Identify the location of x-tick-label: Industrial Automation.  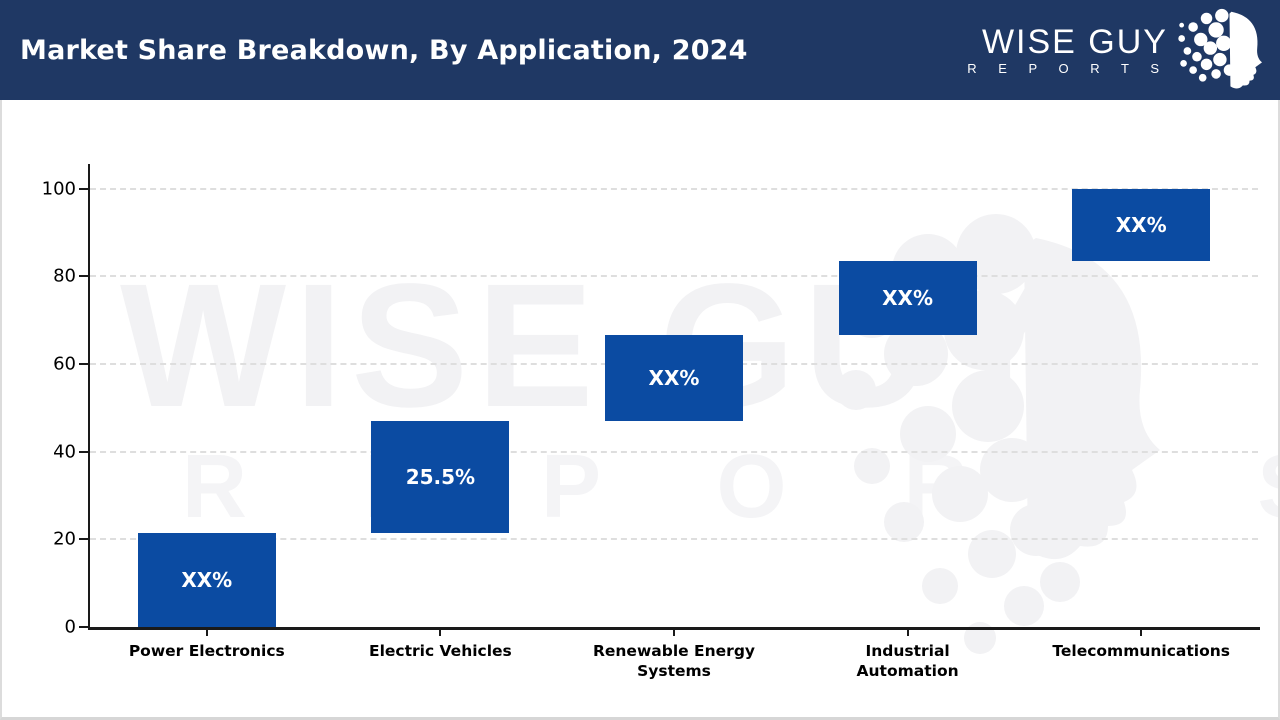
(907, 661).